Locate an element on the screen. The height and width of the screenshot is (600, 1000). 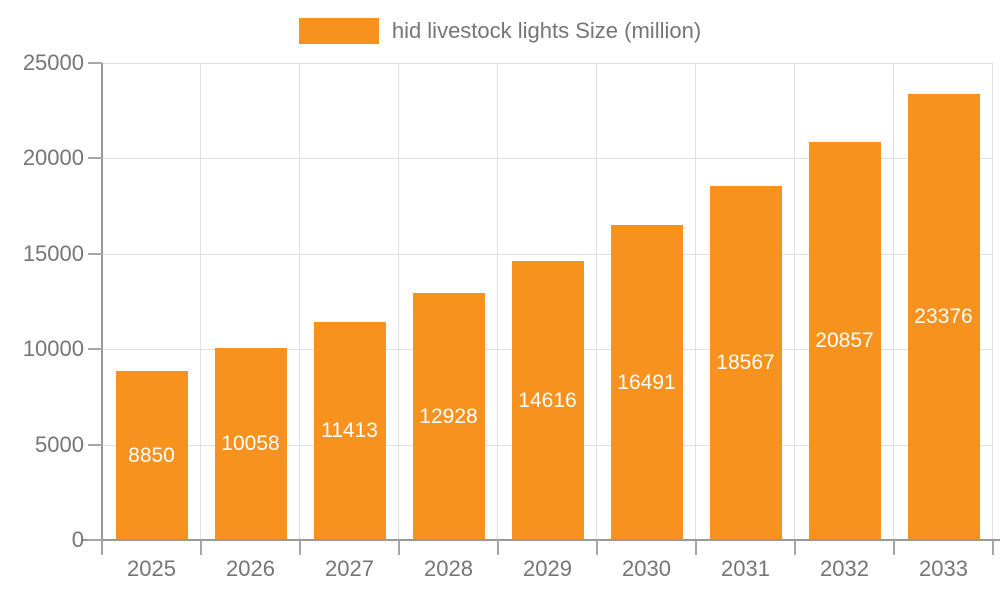
bar-value-label: 18567 is located at coordinates (745, 362).